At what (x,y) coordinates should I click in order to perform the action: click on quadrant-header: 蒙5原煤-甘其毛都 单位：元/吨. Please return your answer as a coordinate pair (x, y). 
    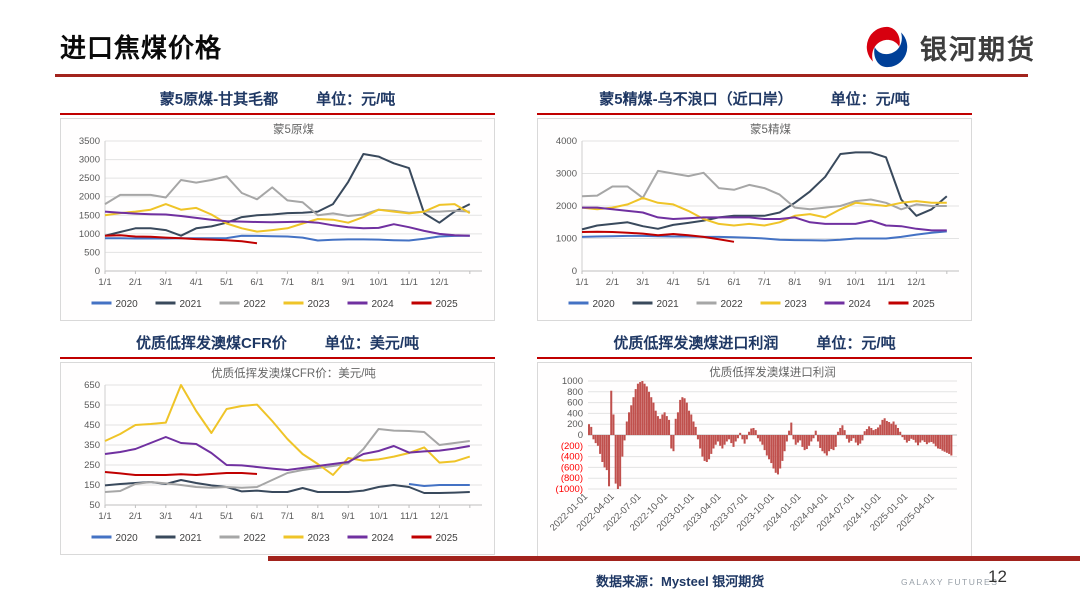
    Looking at the image, I should click on (277, 99).